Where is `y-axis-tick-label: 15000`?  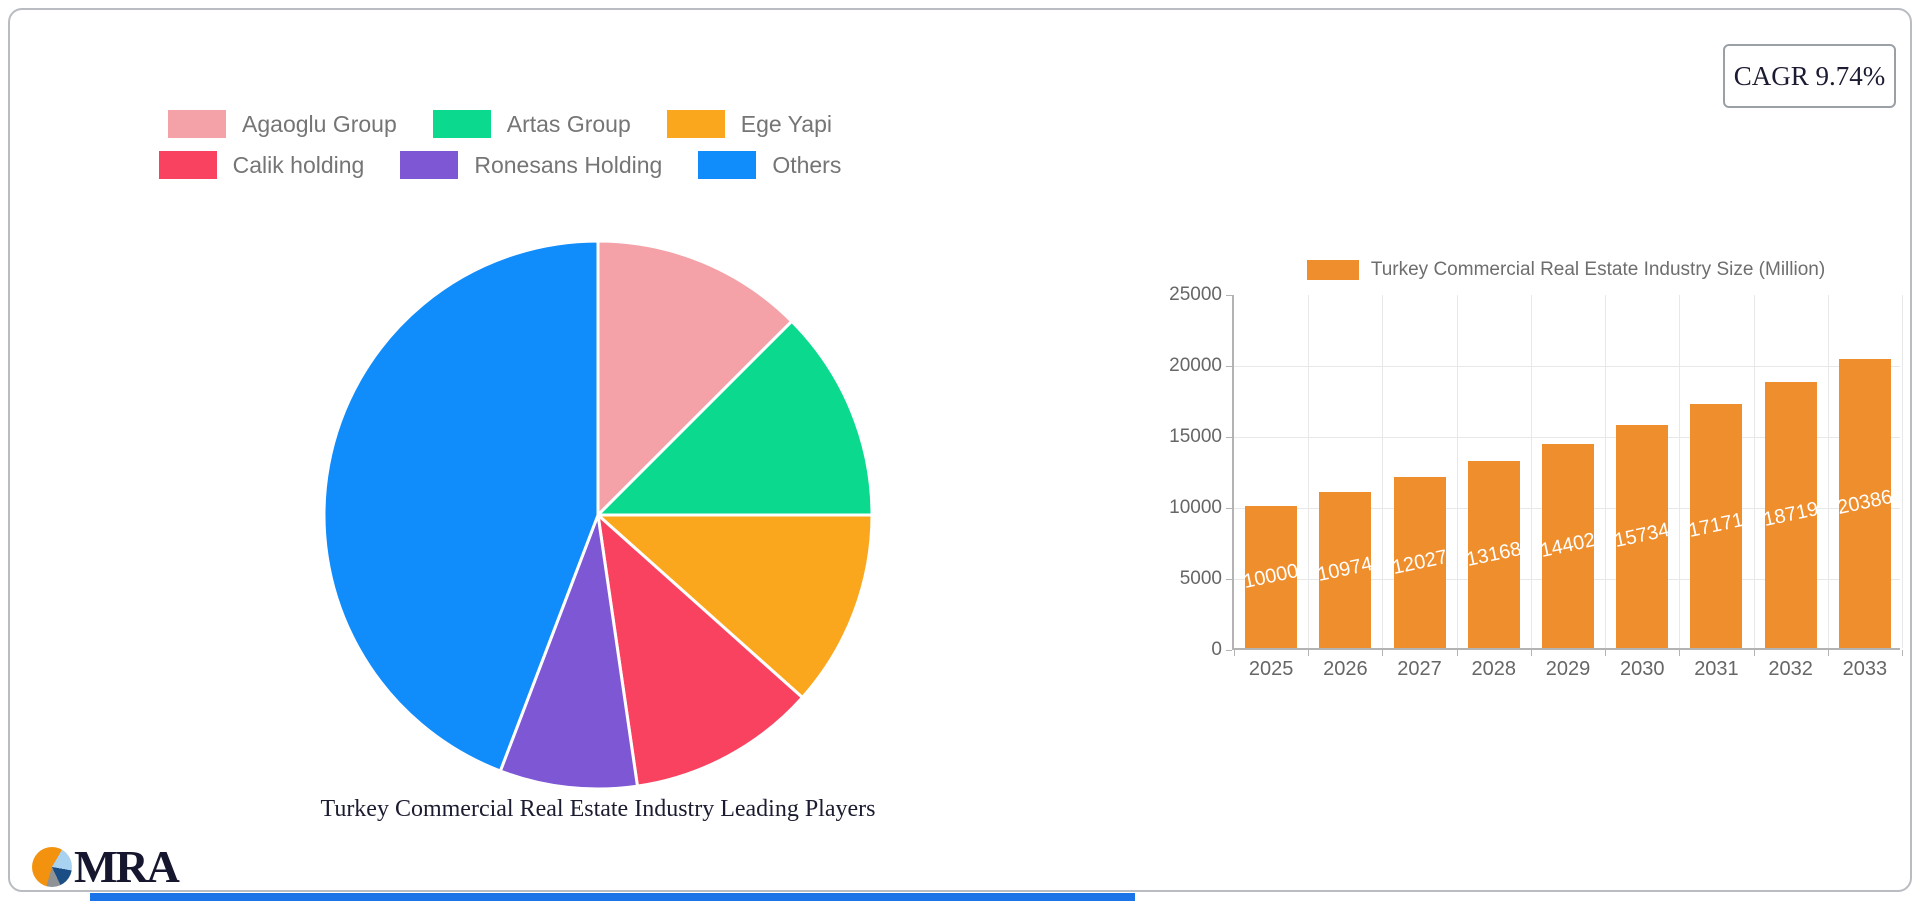
y-axis-tick-label: 15000 is located at coordinates (1195, 436).